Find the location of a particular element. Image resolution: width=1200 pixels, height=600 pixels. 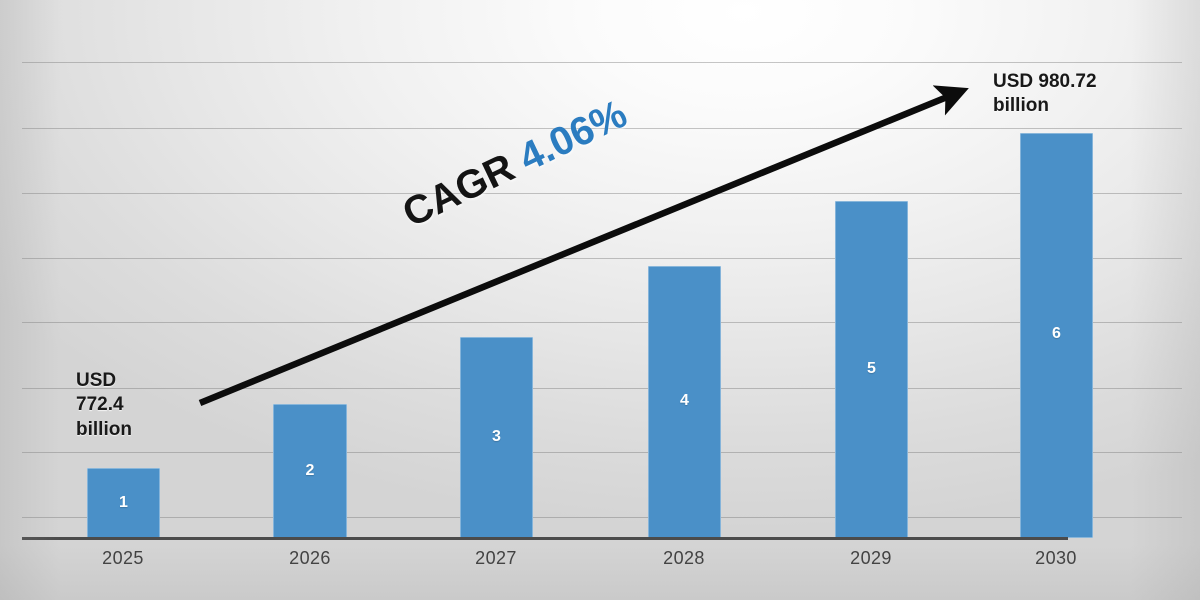

bar-2028: 4 is located at coordinates (684, 402).